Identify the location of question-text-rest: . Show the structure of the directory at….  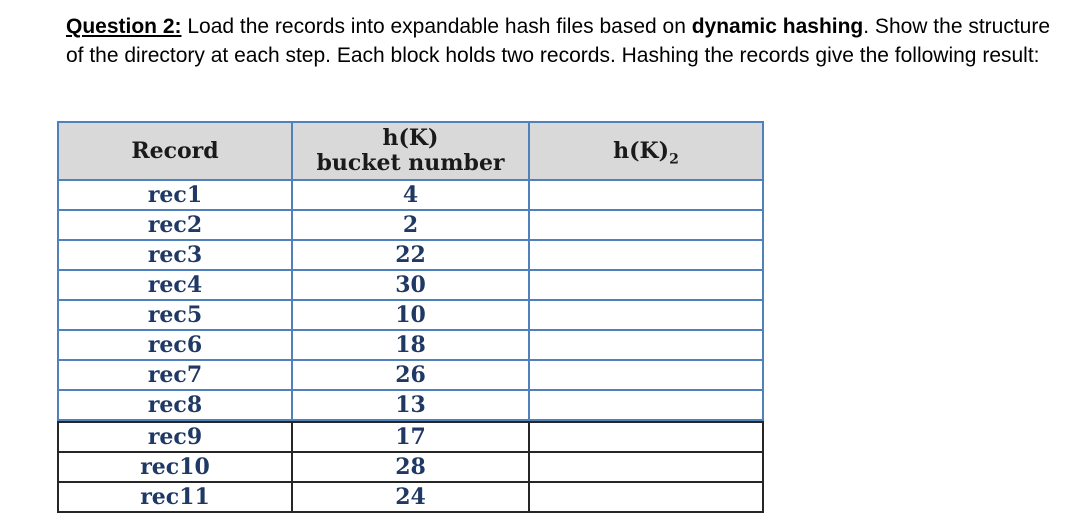
(558, 41).